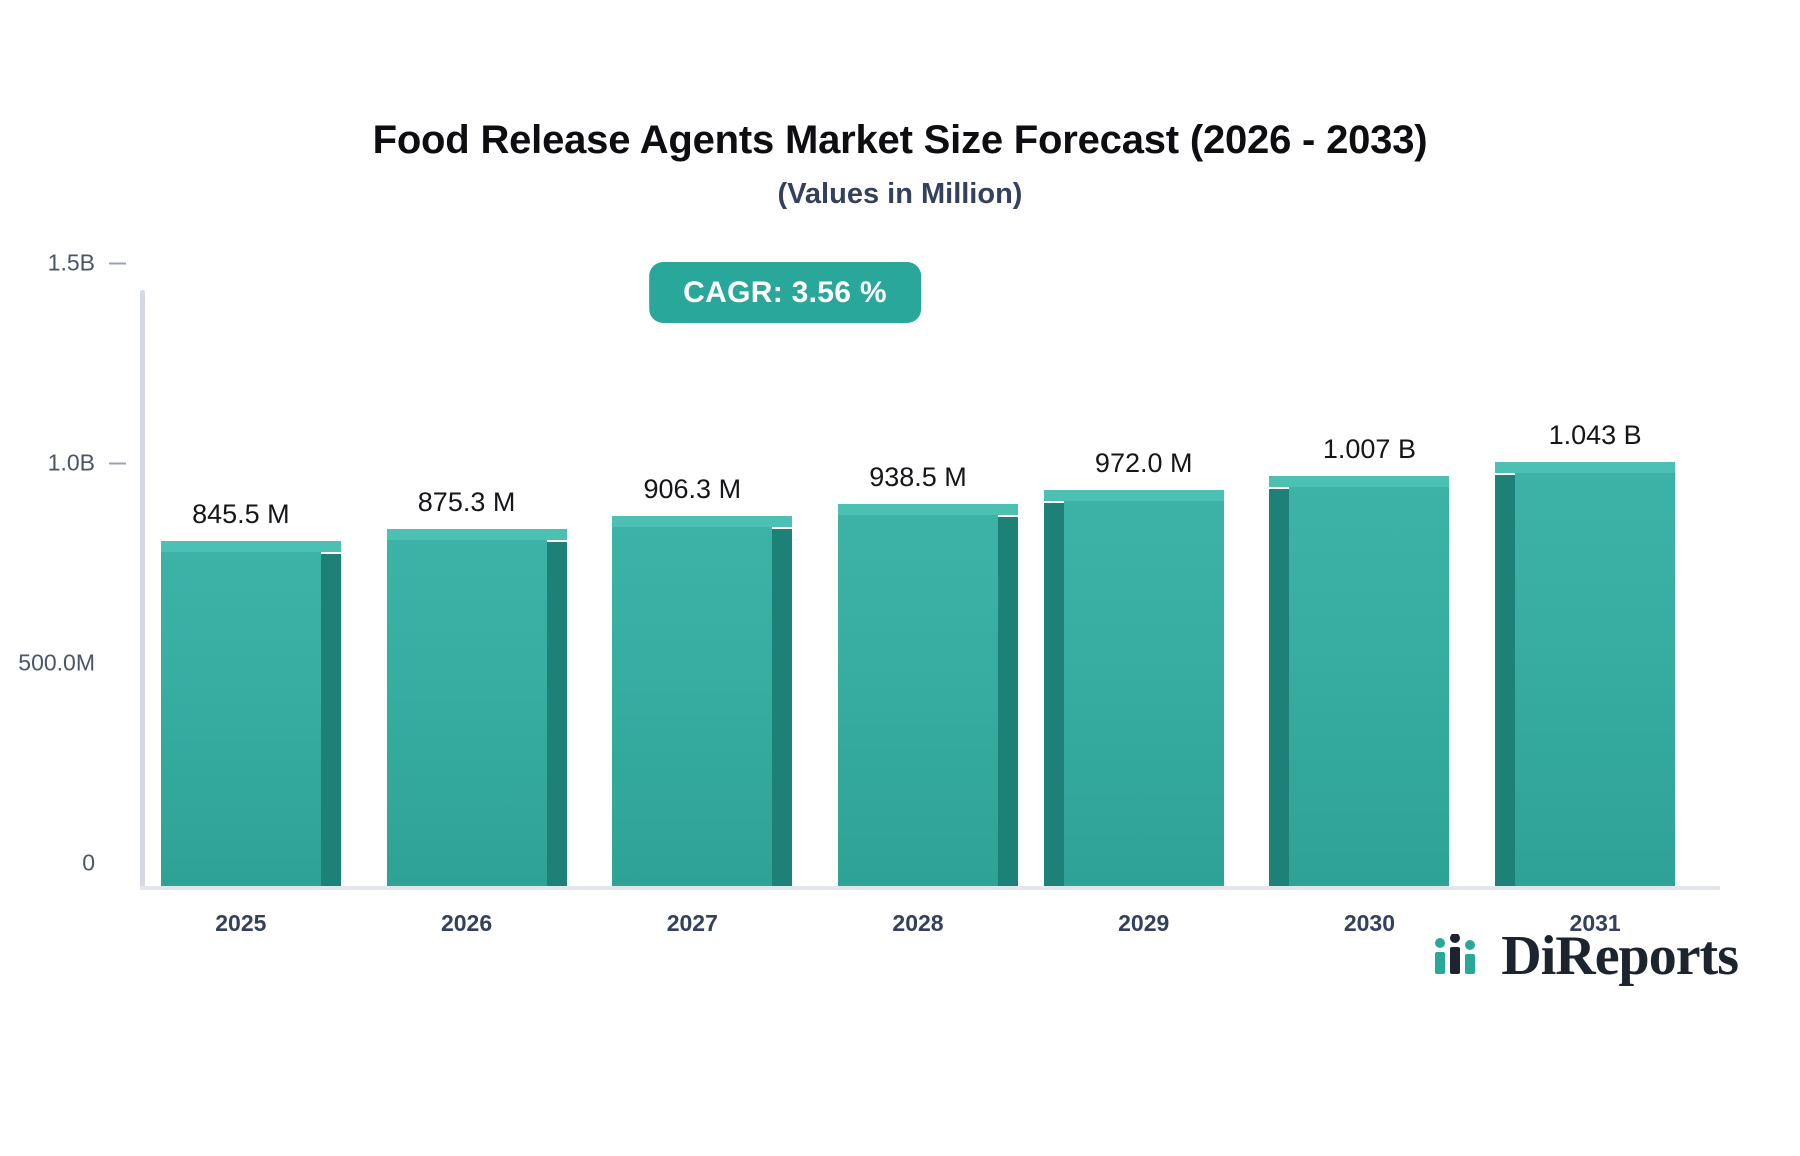 Image resolution: width=1800 pixels, height=1156 pixels. What do you see at coordinates (241, 923) in the screenshot?
I see `x-axis-label: 2025` at bounding box center [241, 923].